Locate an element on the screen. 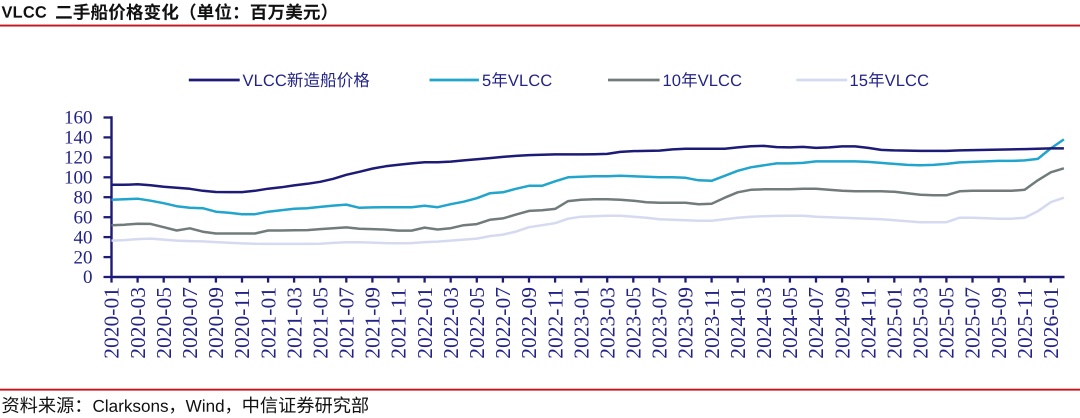  svg-text: 2025-09 is located at coordinates (999, 323).